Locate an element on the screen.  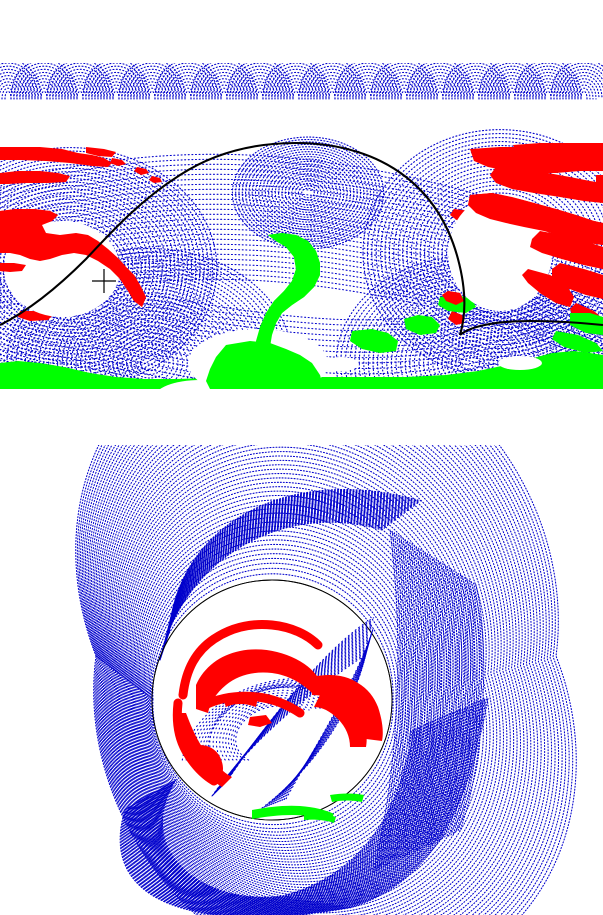
crosshair-marker is located at coordinates (104, 281).